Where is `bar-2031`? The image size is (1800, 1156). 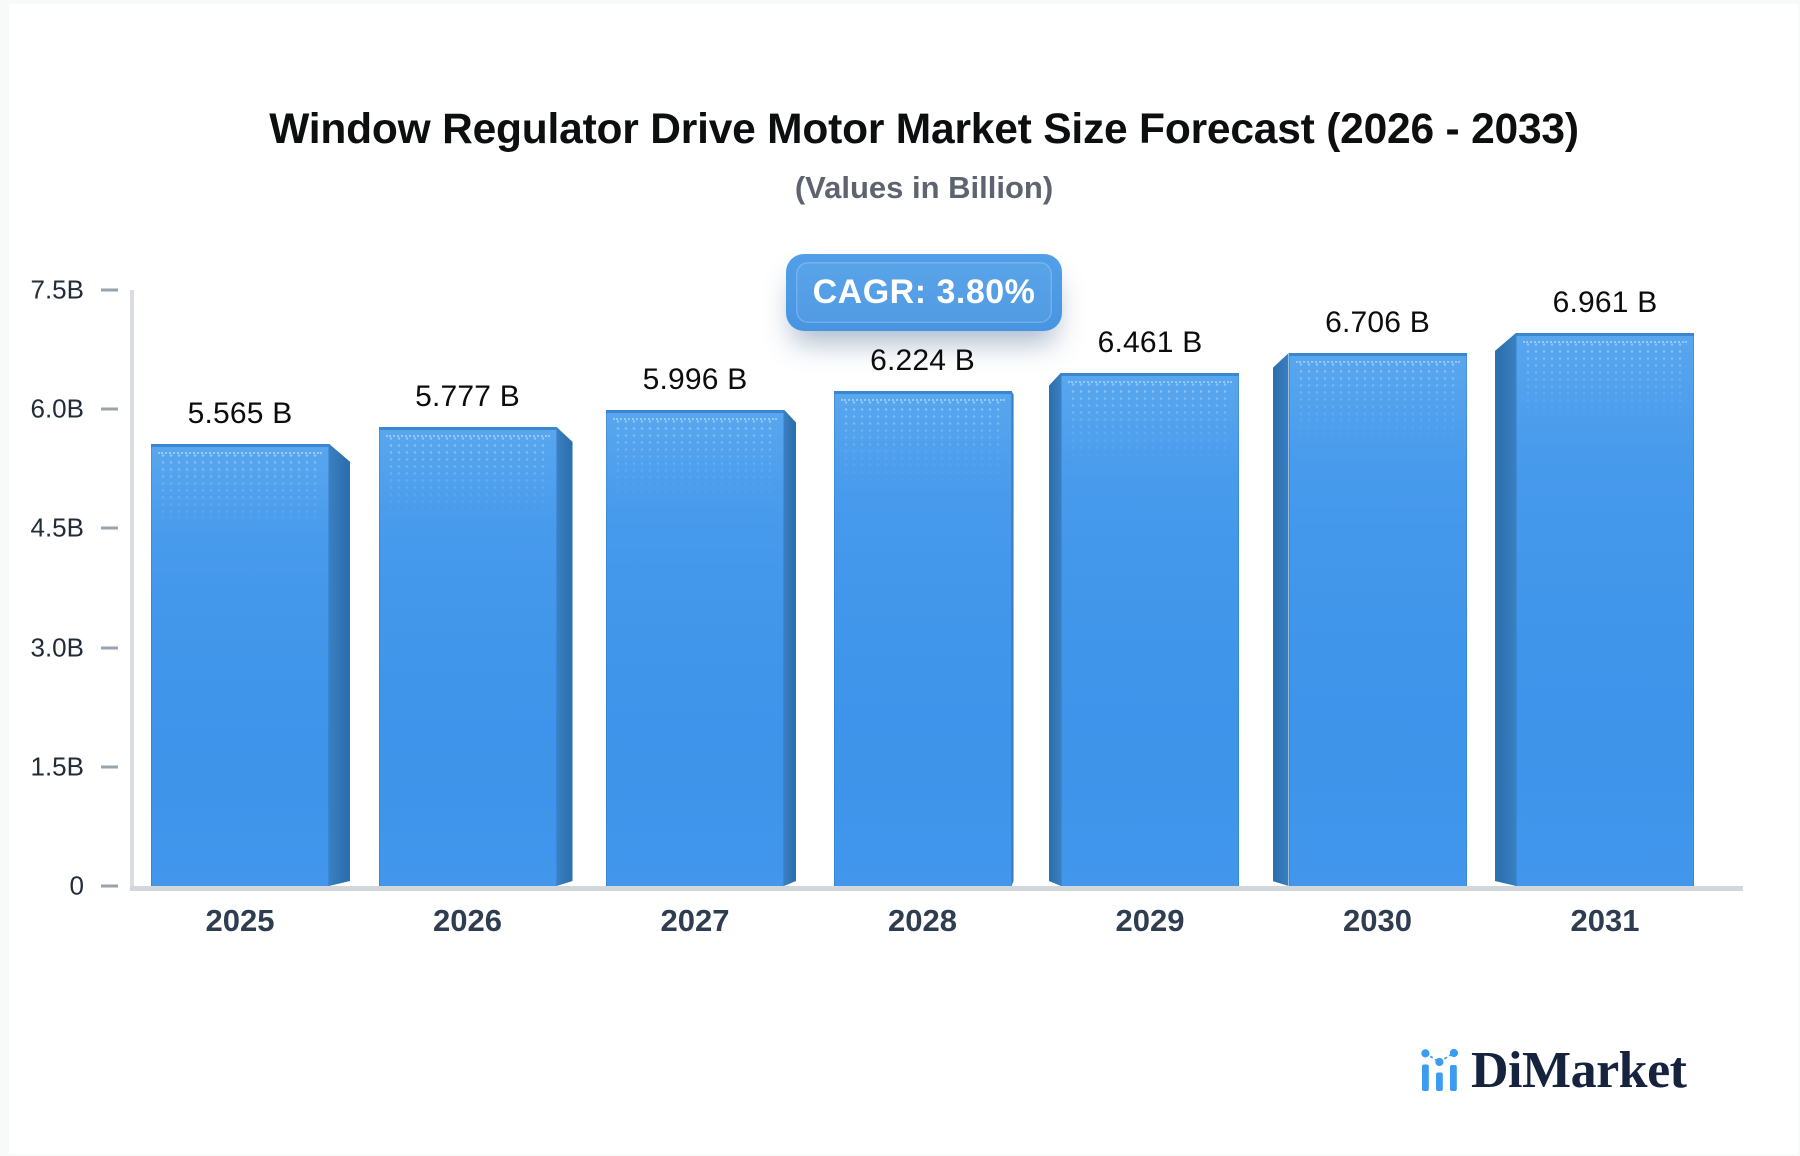 bar-2031 is located at coordinates (1594, 609).